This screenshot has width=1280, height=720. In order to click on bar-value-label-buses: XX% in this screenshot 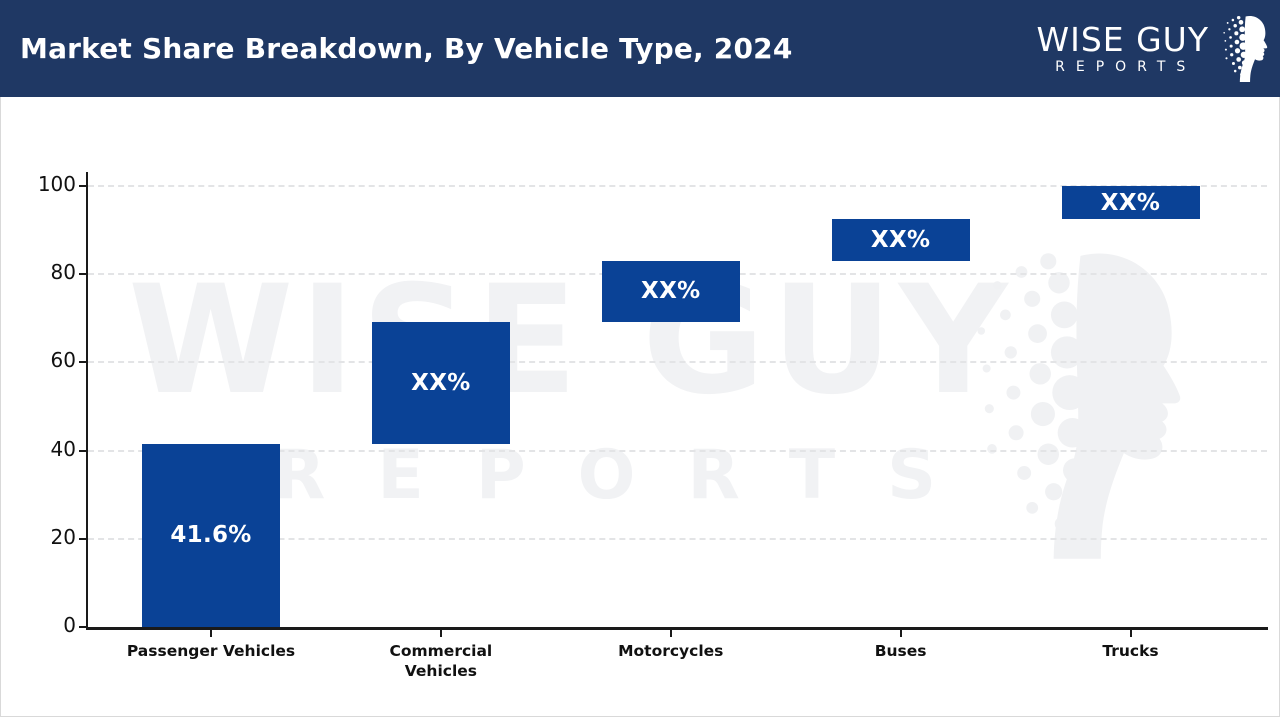, I will do `click(900, 240)`.